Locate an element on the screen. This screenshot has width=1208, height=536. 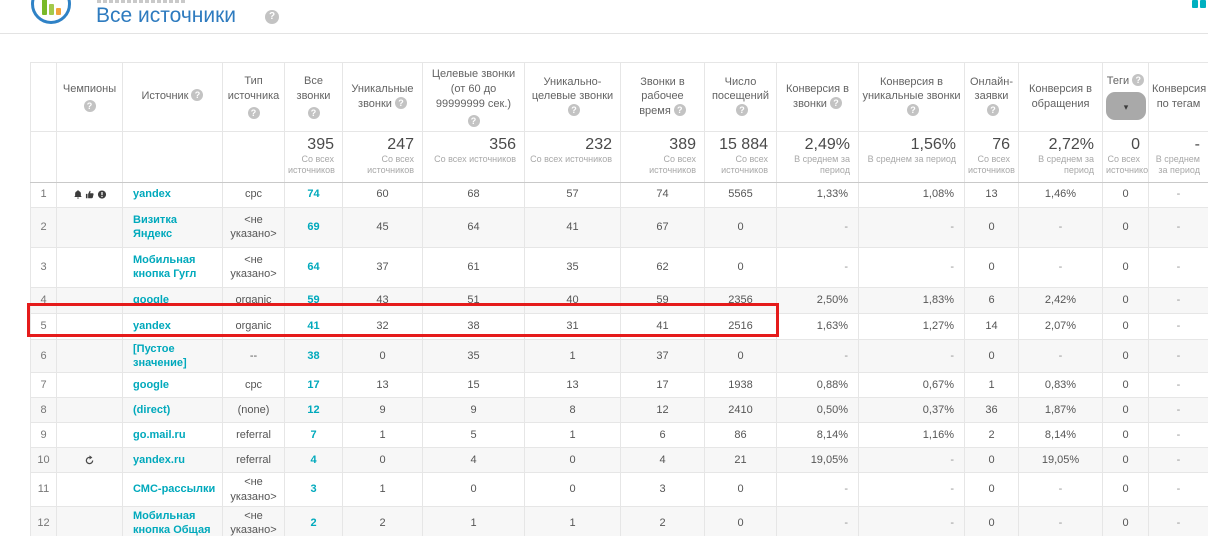
cell-all-calls: 64 is located at coordinates (313, 267).